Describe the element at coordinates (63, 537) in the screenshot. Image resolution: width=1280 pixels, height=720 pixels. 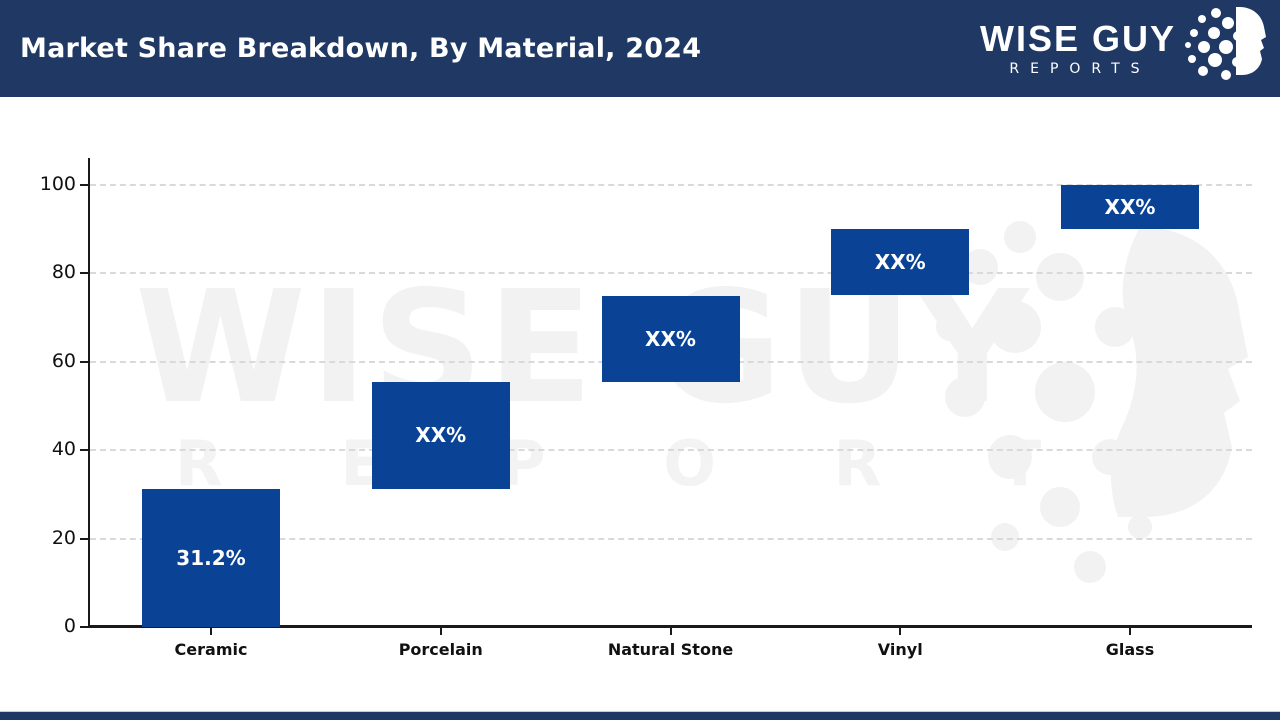
I see `y-tick-label-20: 20` at that location.